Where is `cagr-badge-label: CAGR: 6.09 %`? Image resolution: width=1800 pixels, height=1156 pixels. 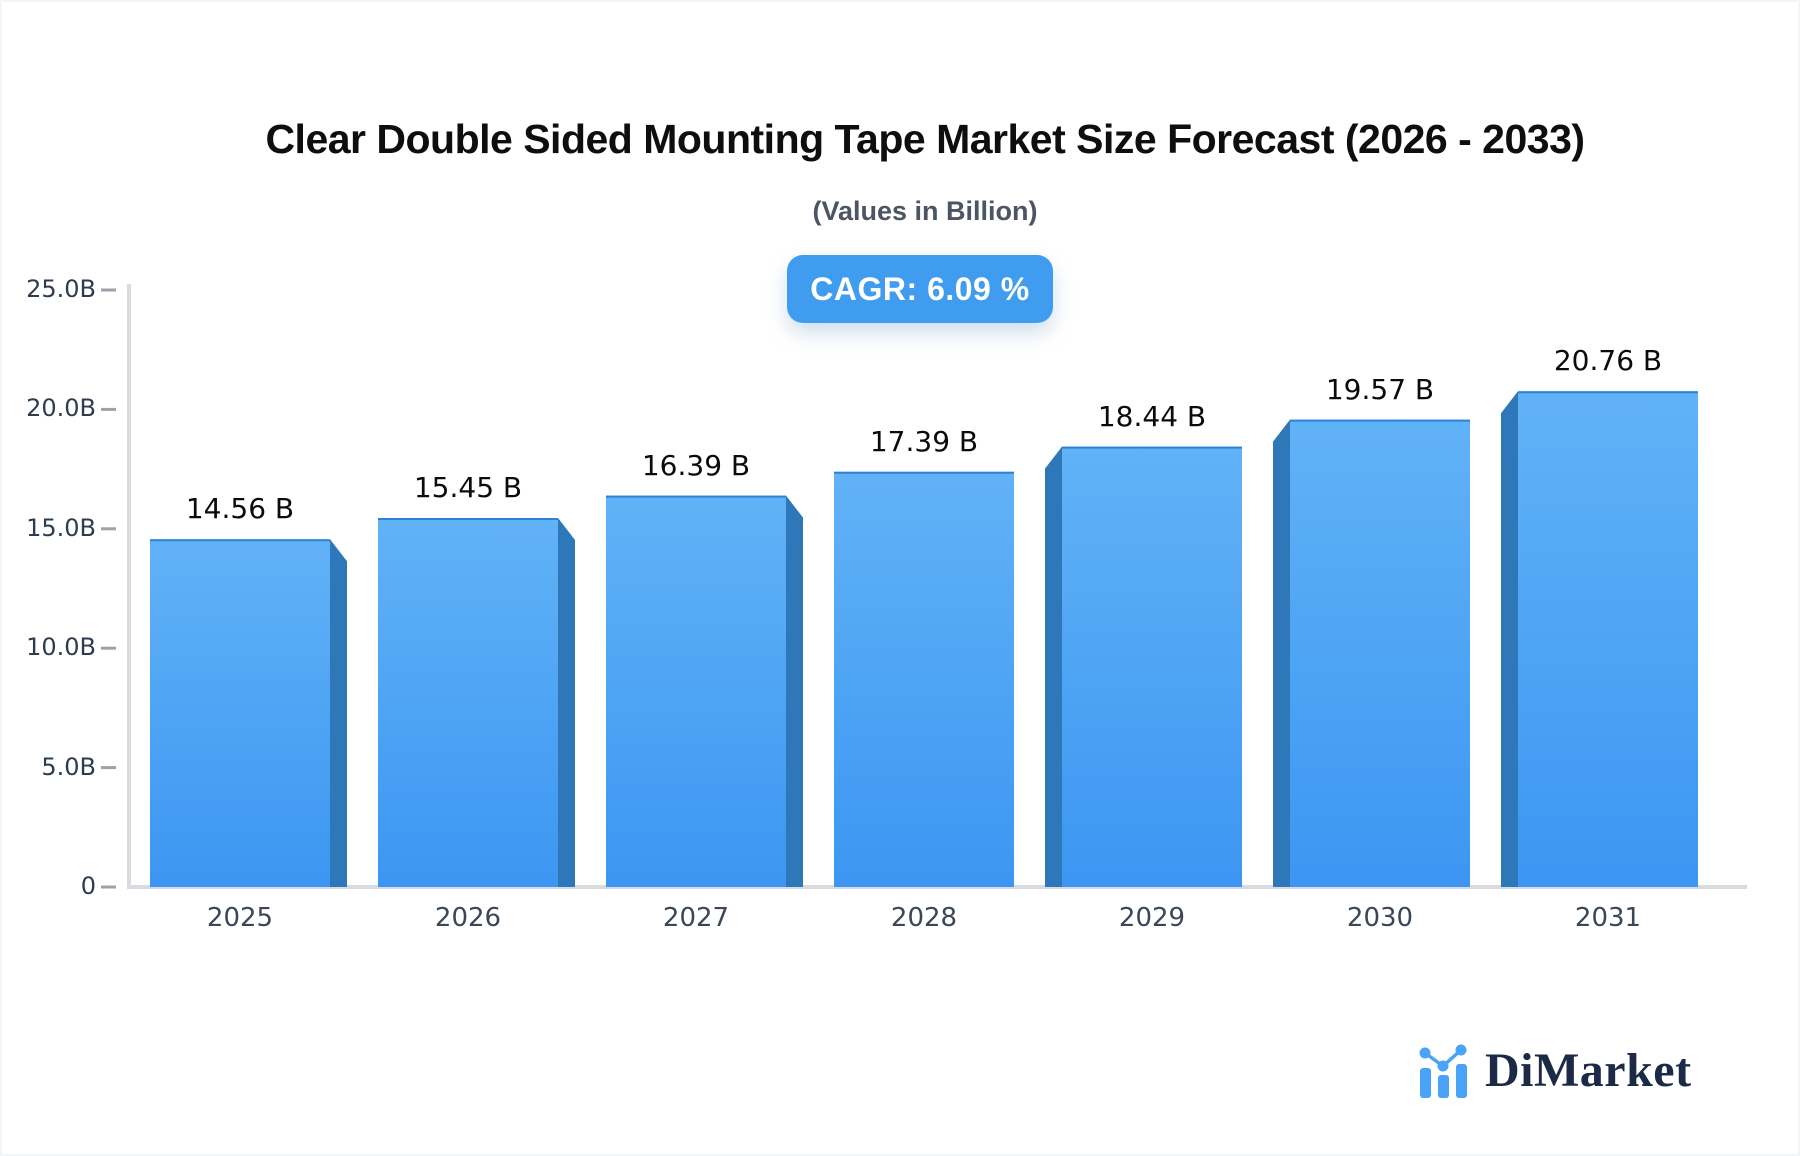
cagr-badge-label: CAGR: 6.09 % is located at coordinates (920, 288).